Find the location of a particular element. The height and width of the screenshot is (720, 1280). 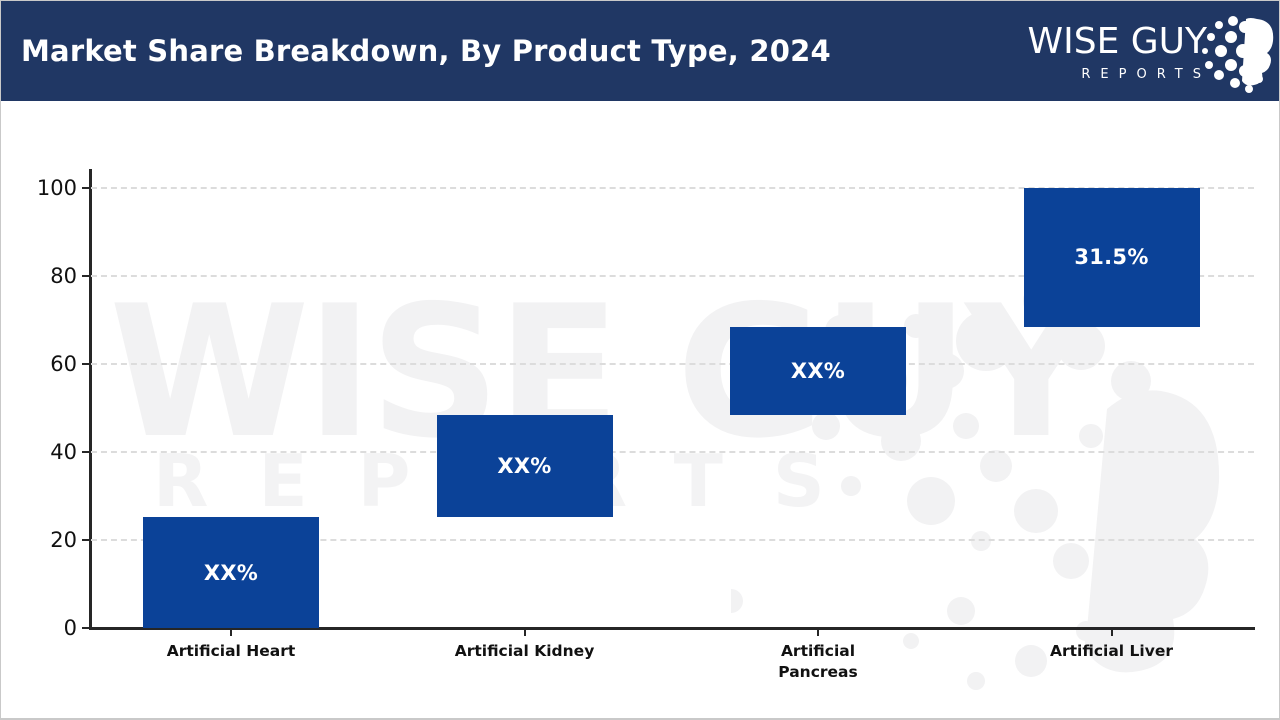

y-tick-label-60: 60 is located at coordinates (63, 364).